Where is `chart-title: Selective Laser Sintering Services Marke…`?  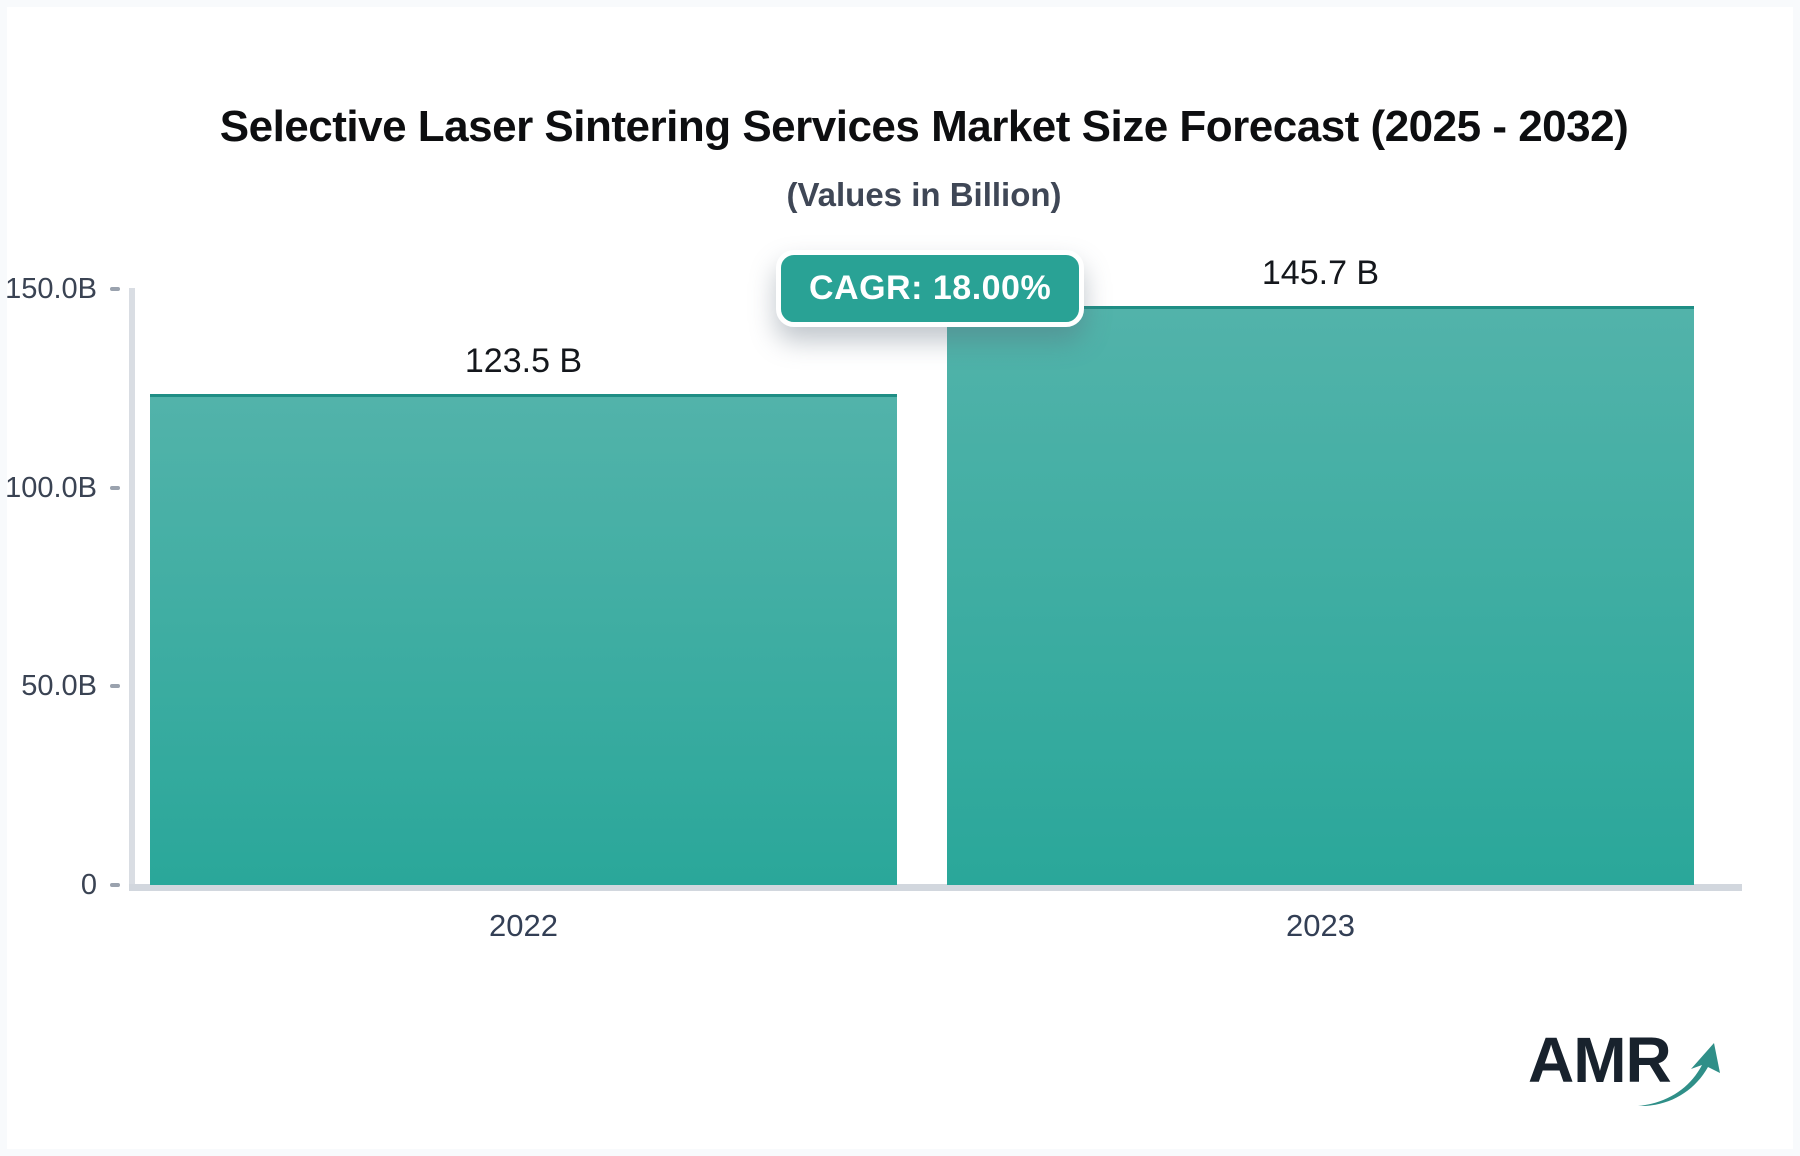
chart-title: Selective Laser Sintering Services Marke… is located at coordinates (924, 126).